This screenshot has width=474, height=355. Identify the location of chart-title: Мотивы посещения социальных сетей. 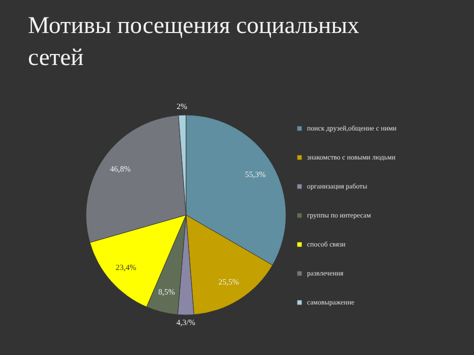
(194, 42).